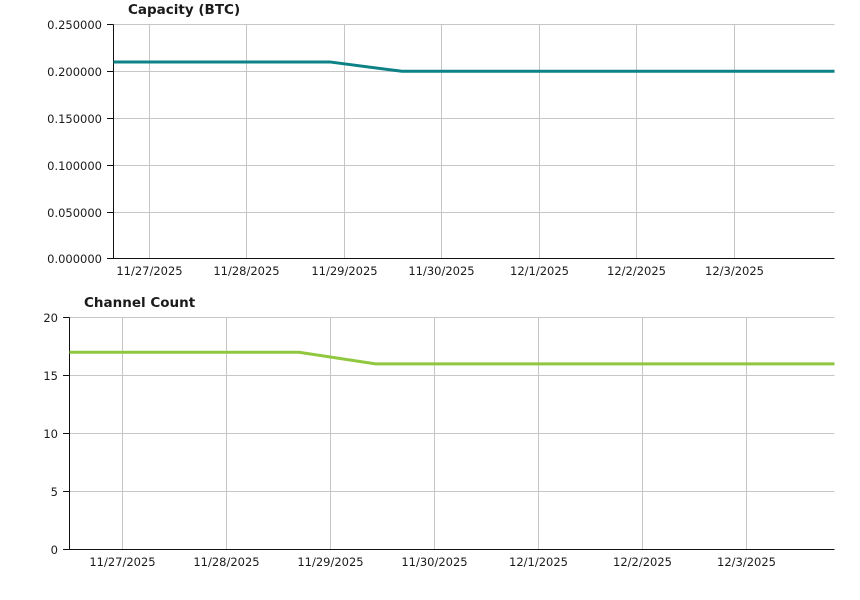 Image resolution: width=860 pixels, height=600 pixels. Describe the element at coordinates (110, 141) in the screenshot. I see `capacity-y-tick-marks` at that location.